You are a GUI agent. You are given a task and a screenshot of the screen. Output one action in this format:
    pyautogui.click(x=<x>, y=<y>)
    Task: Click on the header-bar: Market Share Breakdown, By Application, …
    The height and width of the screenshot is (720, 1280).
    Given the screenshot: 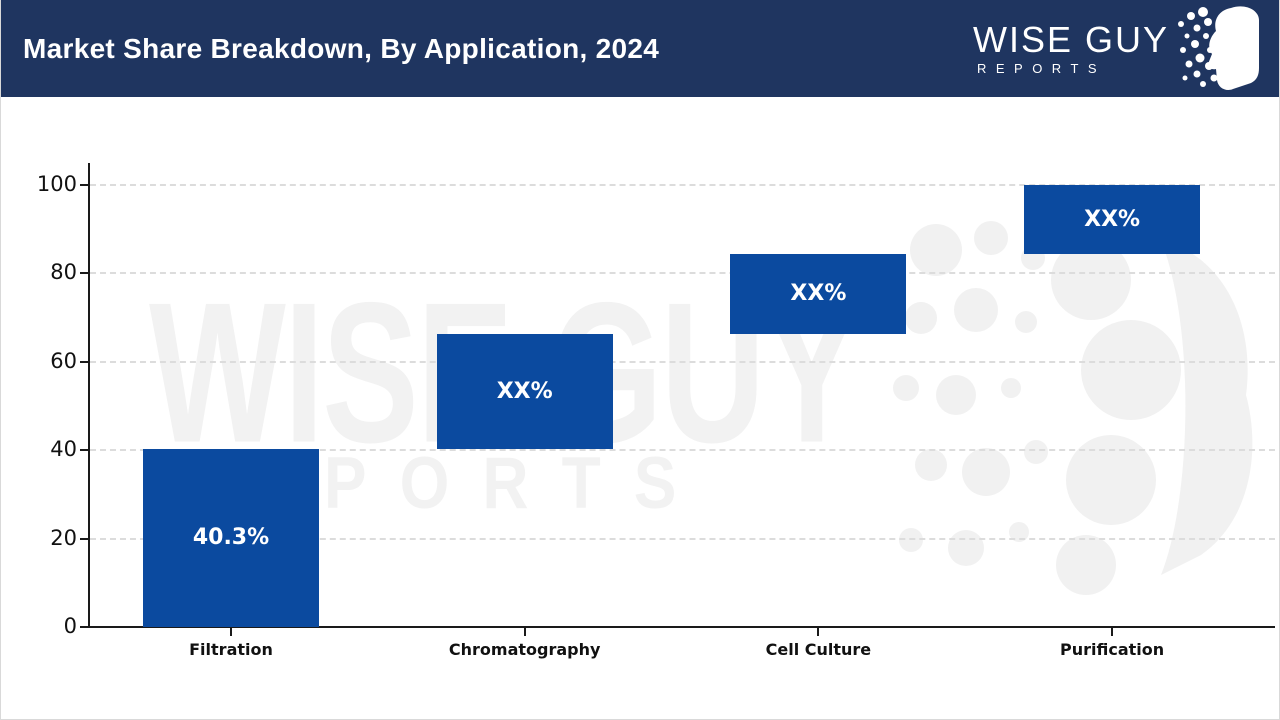 What is the action you would take?
    pyautogui.click(x=640, y=48)
    